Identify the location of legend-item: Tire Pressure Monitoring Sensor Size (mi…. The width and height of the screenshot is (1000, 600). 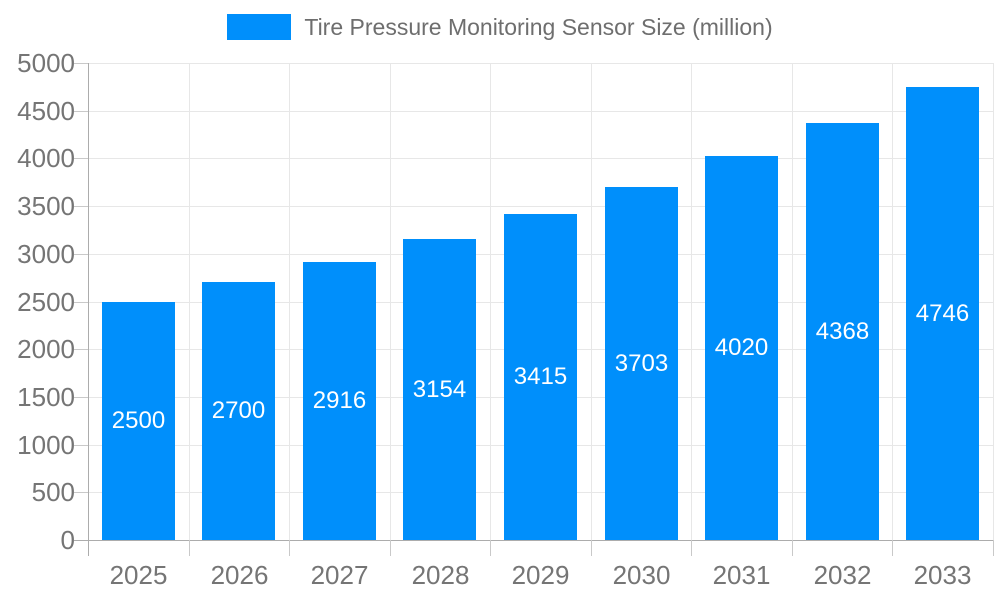
(500, 27).